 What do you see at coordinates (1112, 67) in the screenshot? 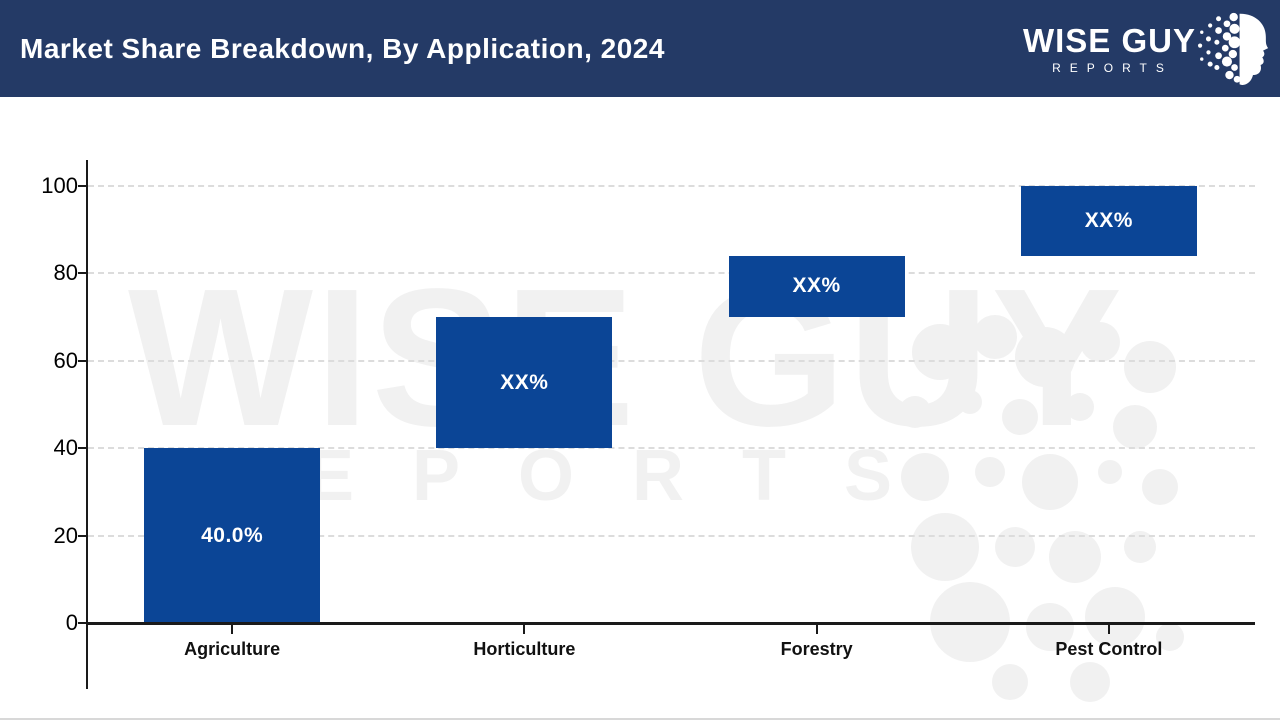
I see `brand-subname: REPORTS` at bounding box center [1112, 67].